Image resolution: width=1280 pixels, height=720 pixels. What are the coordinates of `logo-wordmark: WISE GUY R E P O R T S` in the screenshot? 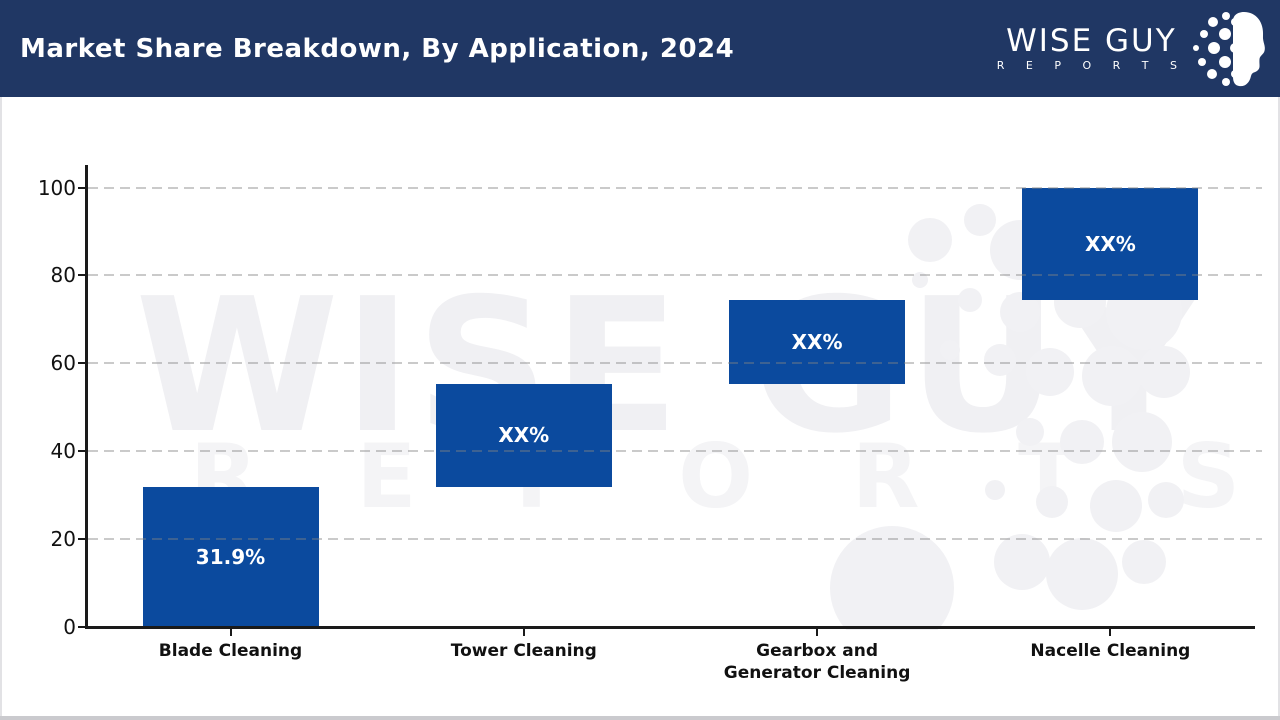 It's located at (1091, 48).